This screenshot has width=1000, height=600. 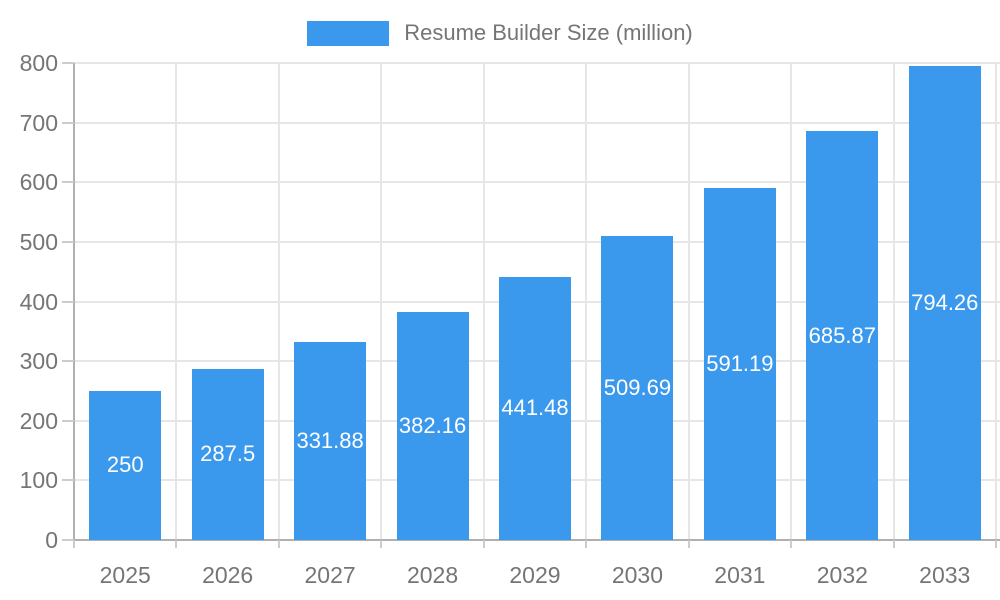 I want to click on legend-label: Resume Builder Size (million), so click(x=548, y=32).